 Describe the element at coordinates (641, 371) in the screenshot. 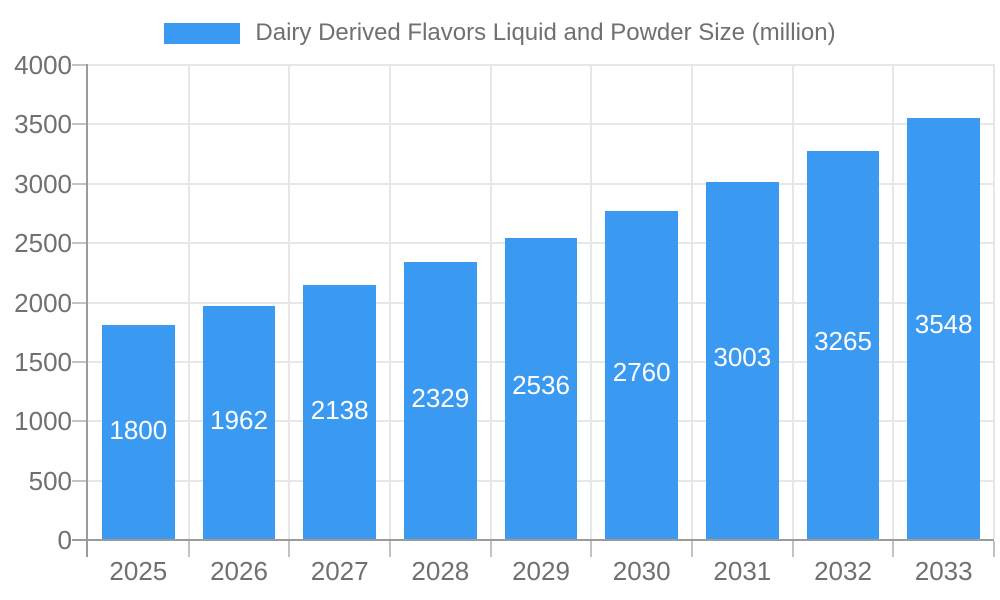

I see `bar-value-label: 2760` at that location.